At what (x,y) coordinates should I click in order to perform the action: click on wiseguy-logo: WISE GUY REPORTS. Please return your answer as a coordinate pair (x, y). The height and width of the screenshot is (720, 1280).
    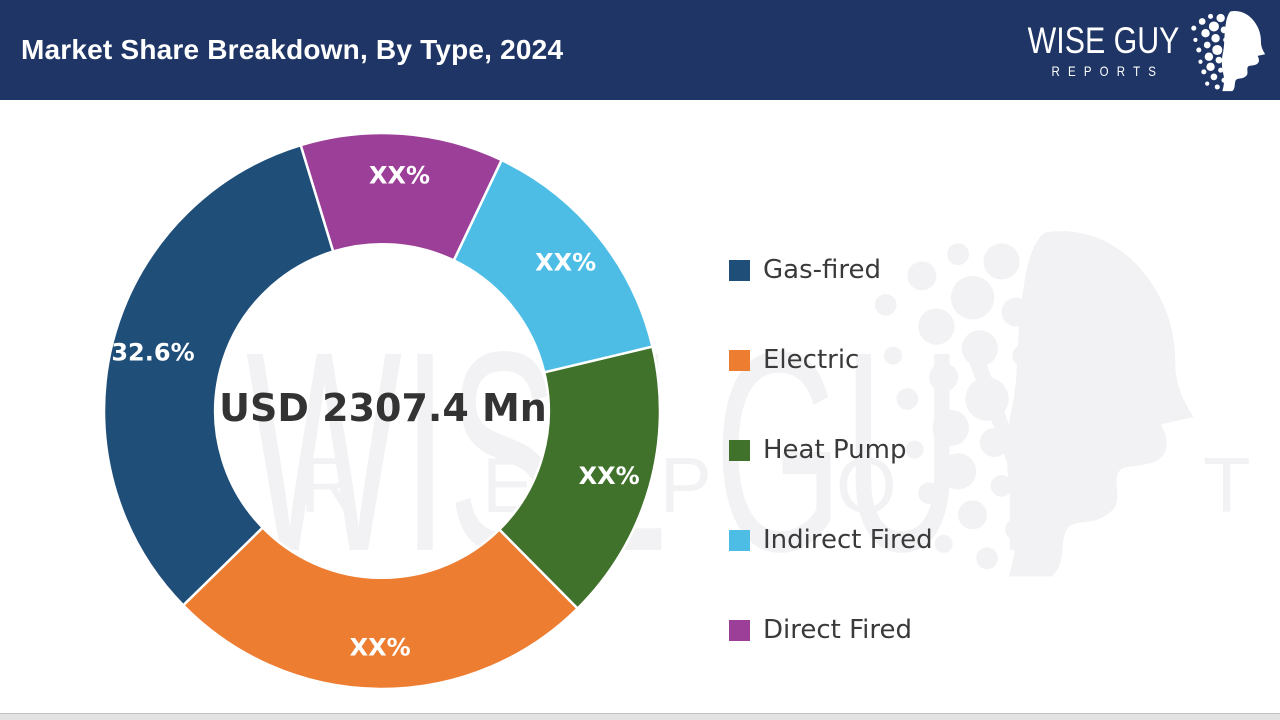
    Looking at the image, I should click on (1138, 50).